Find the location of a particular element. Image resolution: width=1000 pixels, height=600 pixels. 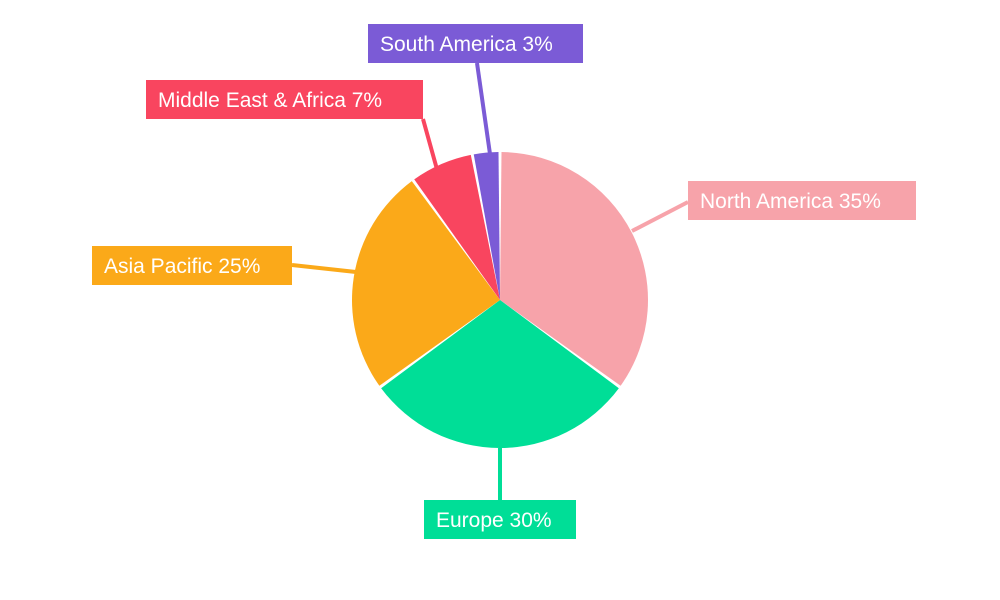

pie-slice-label: Asia Pacific 25% is located at coordinates (192, 265).